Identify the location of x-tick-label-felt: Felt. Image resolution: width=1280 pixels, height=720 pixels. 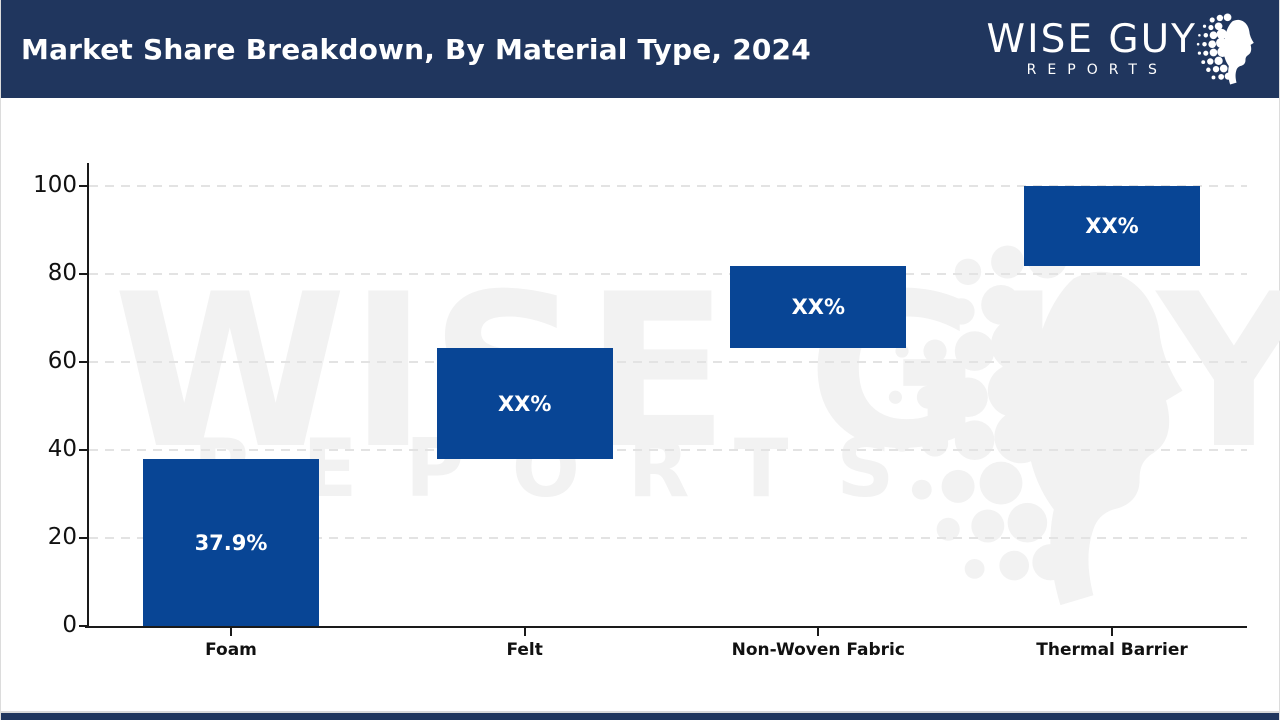
(524, 650).